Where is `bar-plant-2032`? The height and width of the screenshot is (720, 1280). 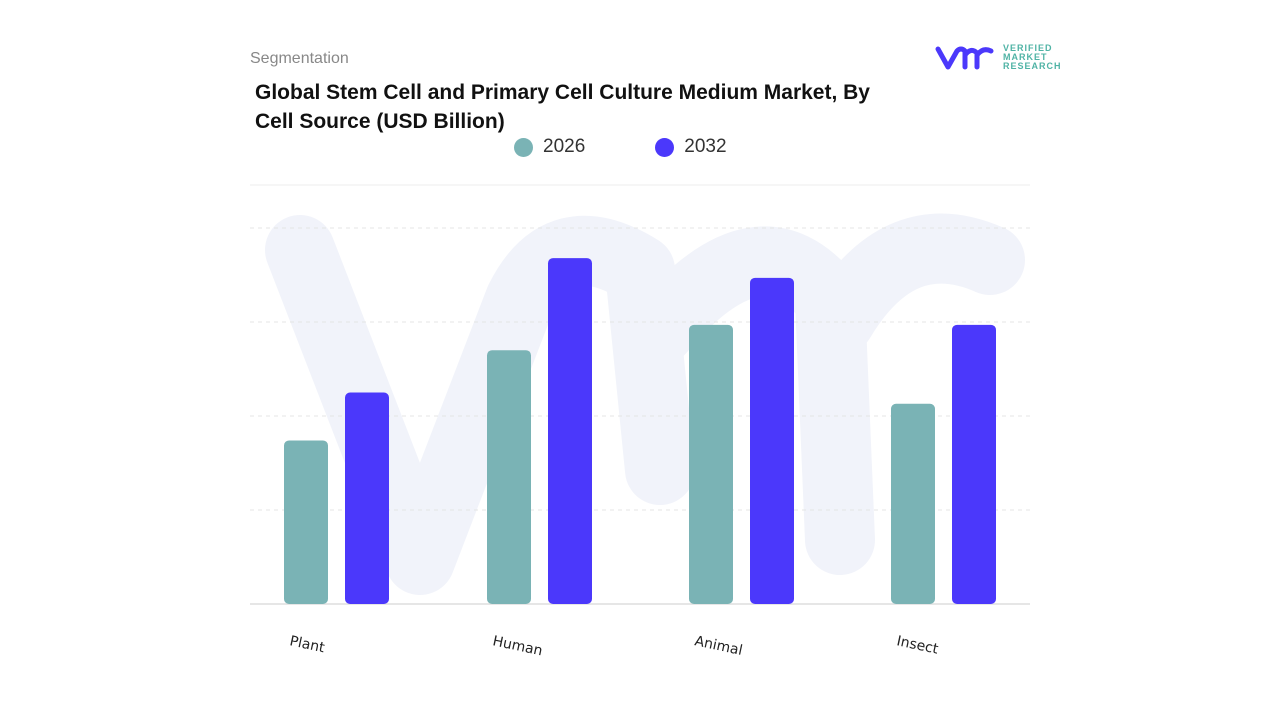
bar-plant-2032 is located at coordinates (367, 498).